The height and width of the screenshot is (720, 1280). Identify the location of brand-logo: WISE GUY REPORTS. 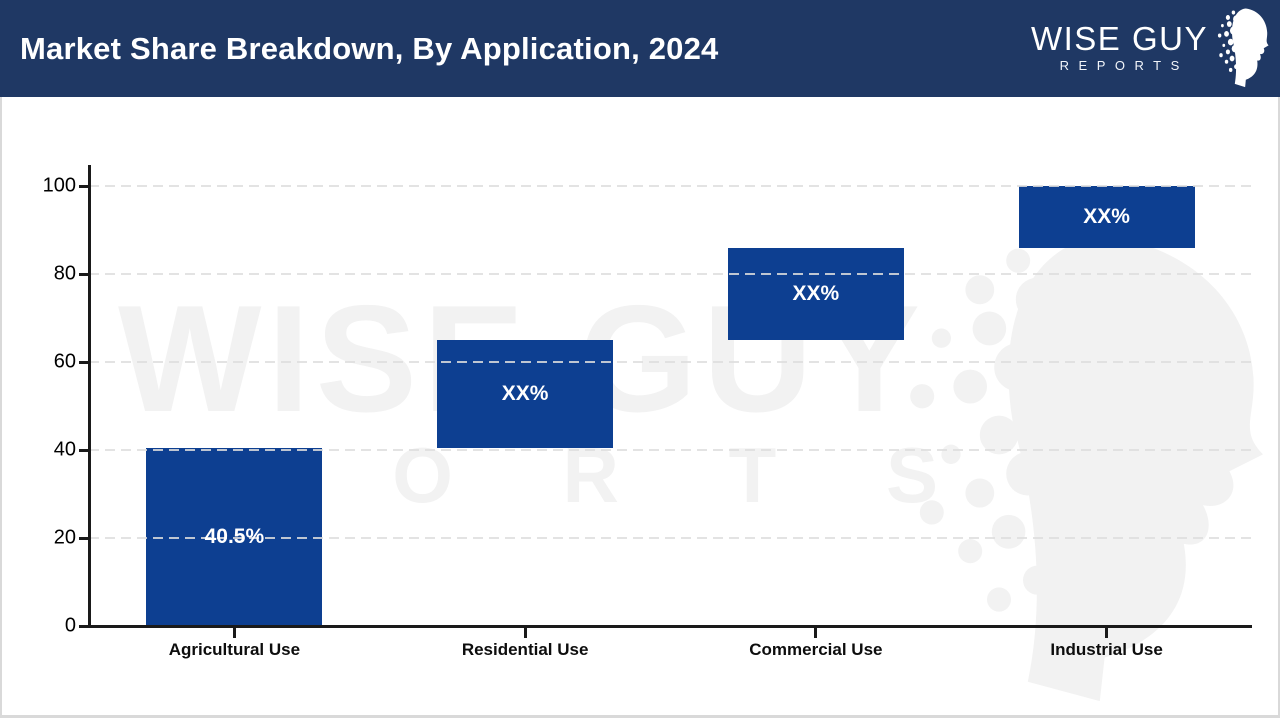
(1151, 47).